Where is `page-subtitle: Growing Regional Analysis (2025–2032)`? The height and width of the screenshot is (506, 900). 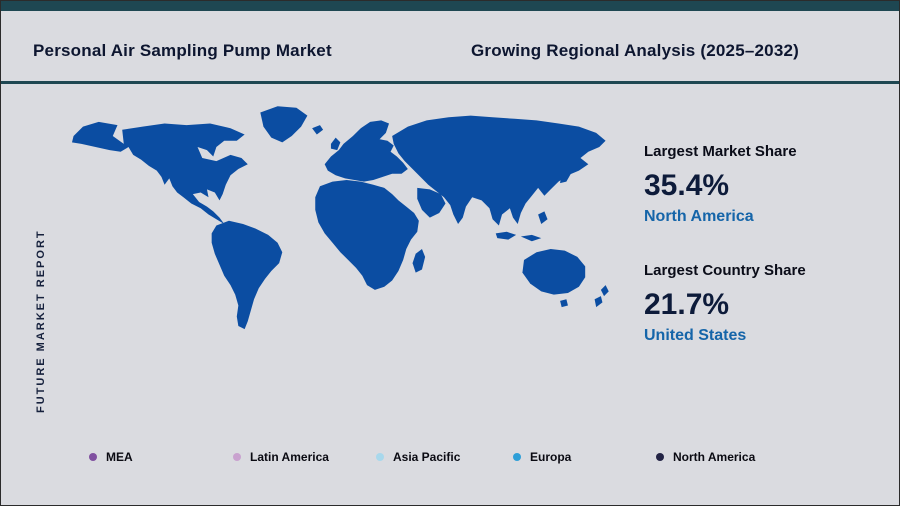 page-subtitle: Growing Regional Analysis (2025–2032) is located at coordinates (635, 50).